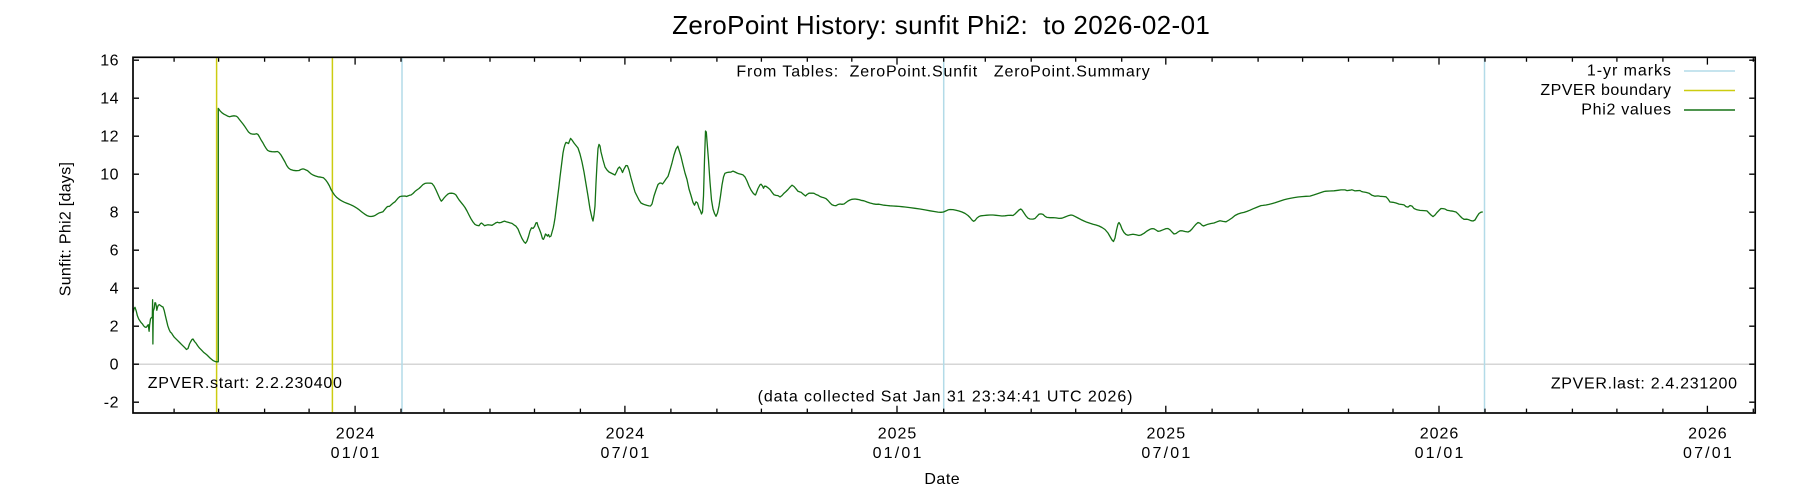 The image size is (1800, 500). What do you see at coordinates (114, 365) in the screenshot?
I see `svg-text: 0` at bounding box center [114, 365].